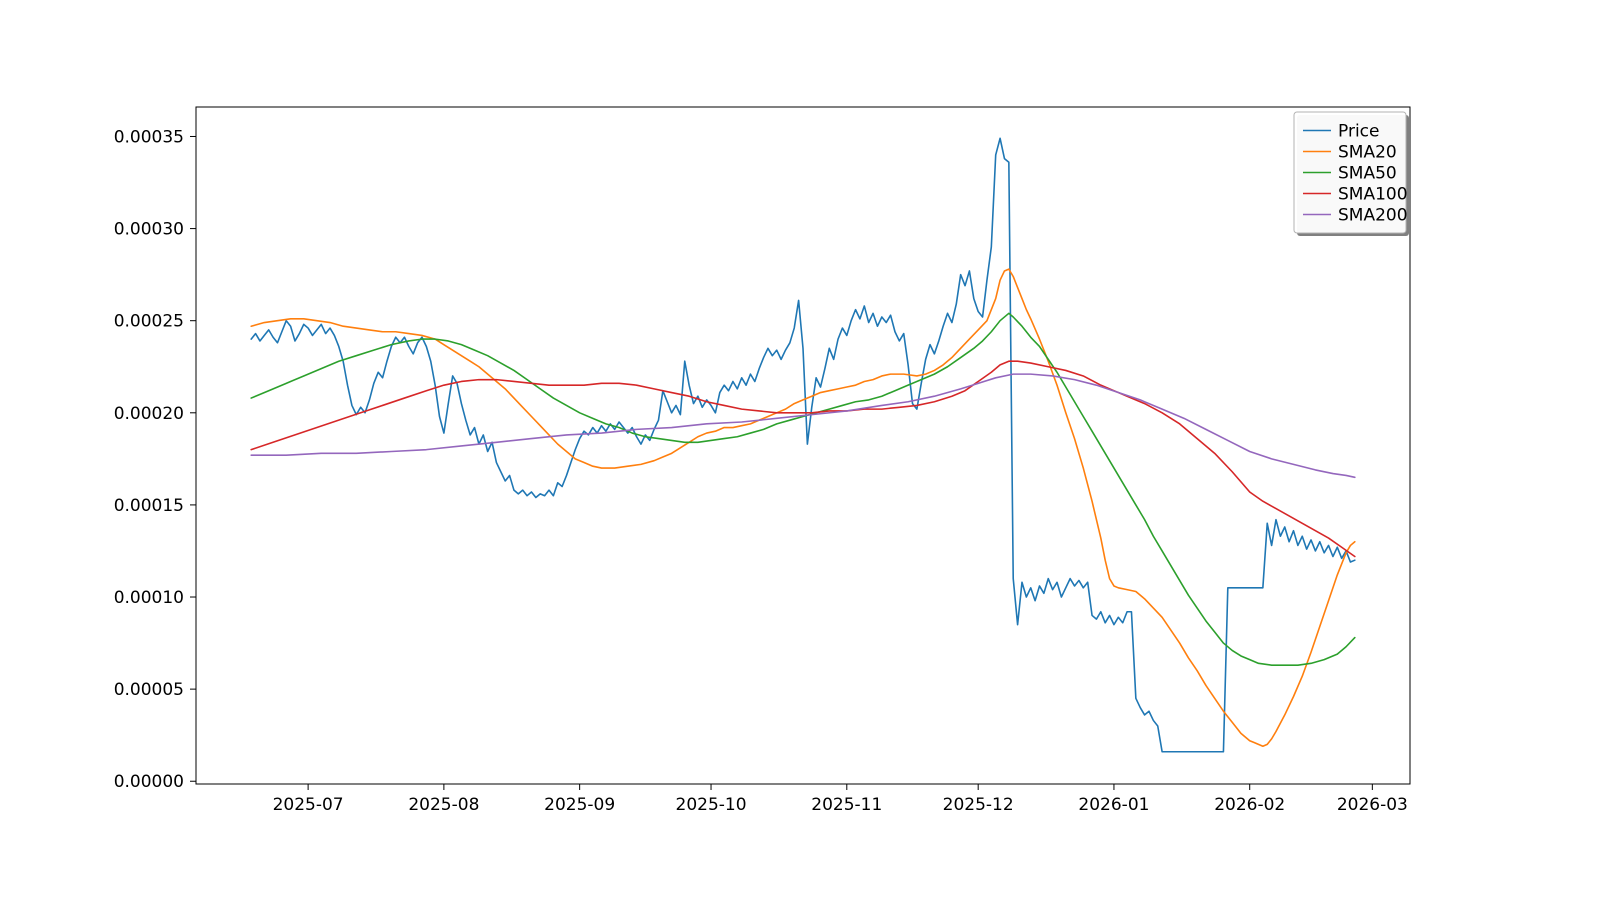 The height and width of the screenshot is (904, 1600). What do you see at coordinates (1249, 805) in the screenshot?
I see `x-tick-label: 2026-02` at bounding box center [1249, 805].